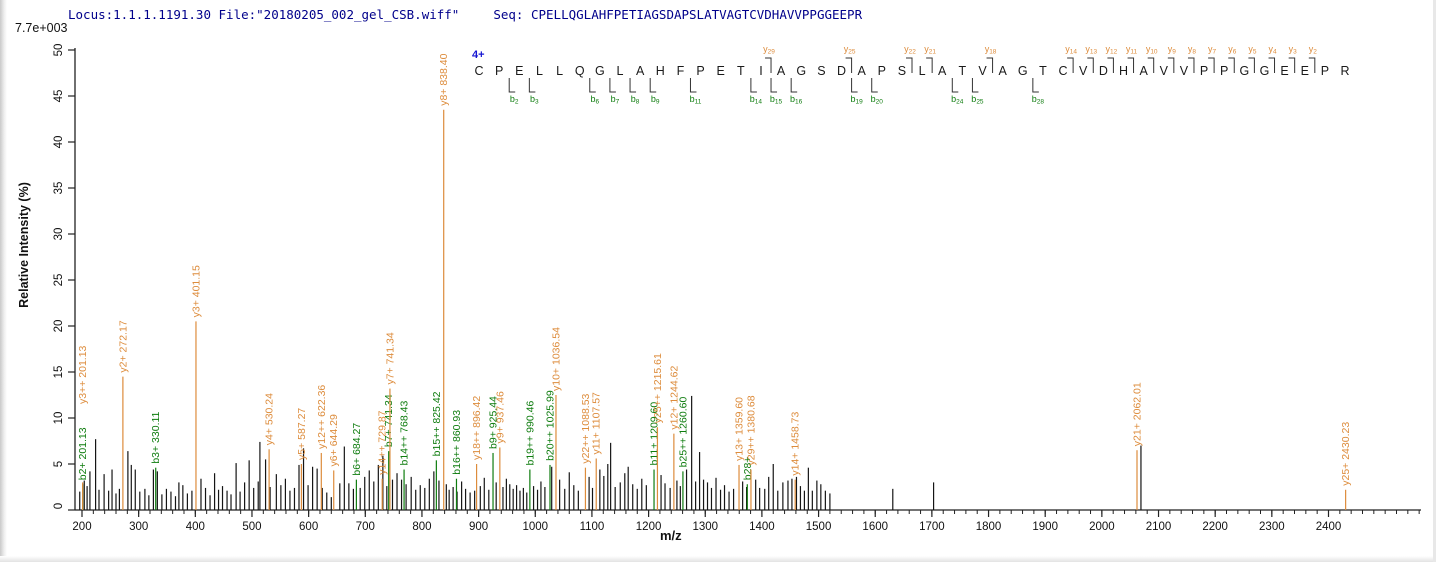 This screenshot has height=562, width=1436. I want to click on max-intensity-value: 7.7e+003, so click(41, 28).